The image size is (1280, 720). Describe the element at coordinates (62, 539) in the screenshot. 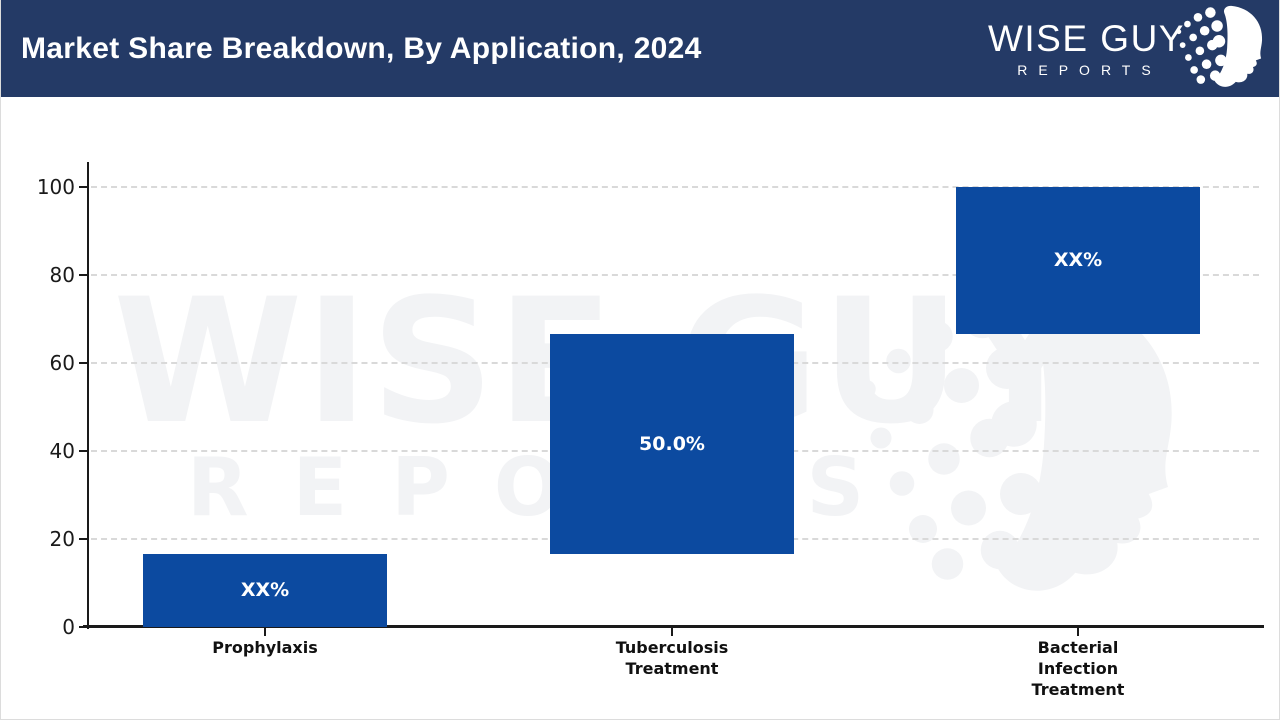

I see `y-tick-label-20: 20` at that location.